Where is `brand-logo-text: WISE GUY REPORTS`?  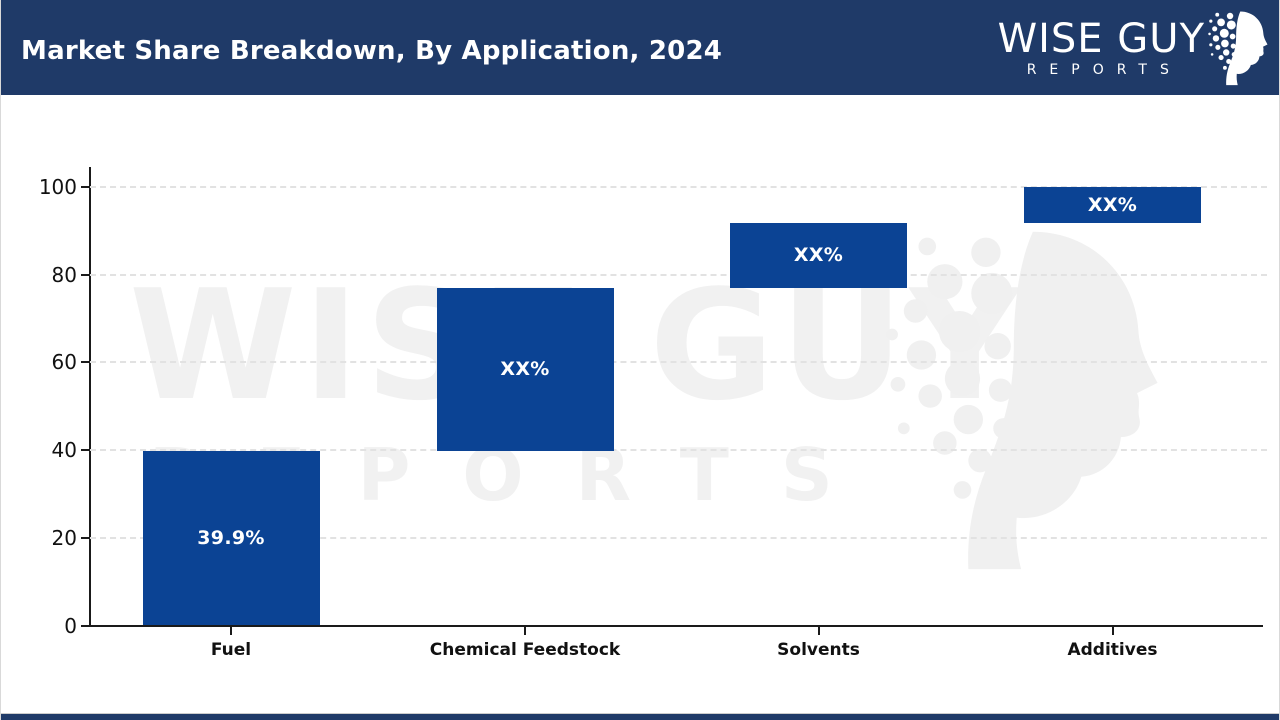
brand-logo-text: WISE GUY REPORTS is located at coordinates (1101, 48).